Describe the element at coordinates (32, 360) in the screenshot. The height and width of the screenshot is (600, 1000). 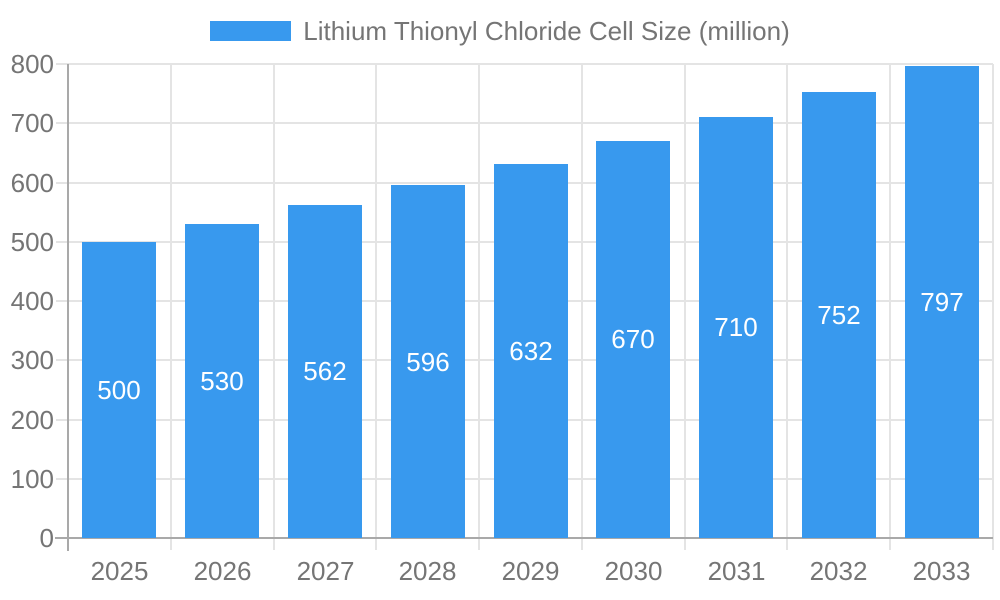
I see `y-axis-label: 300` at that location.